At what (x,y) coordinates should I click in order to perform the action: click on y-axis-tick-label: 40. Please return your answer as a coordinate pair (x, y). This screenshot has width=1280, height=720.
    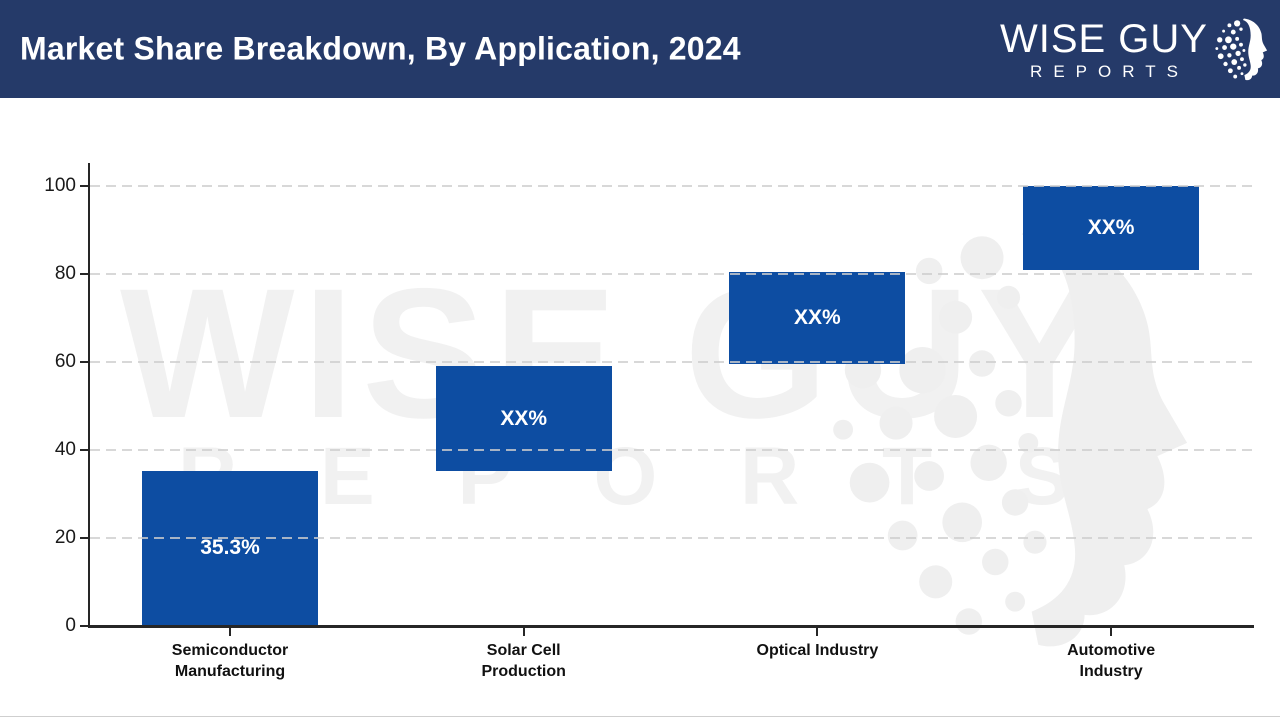
    Looking at the image, I should click on (65, 449).